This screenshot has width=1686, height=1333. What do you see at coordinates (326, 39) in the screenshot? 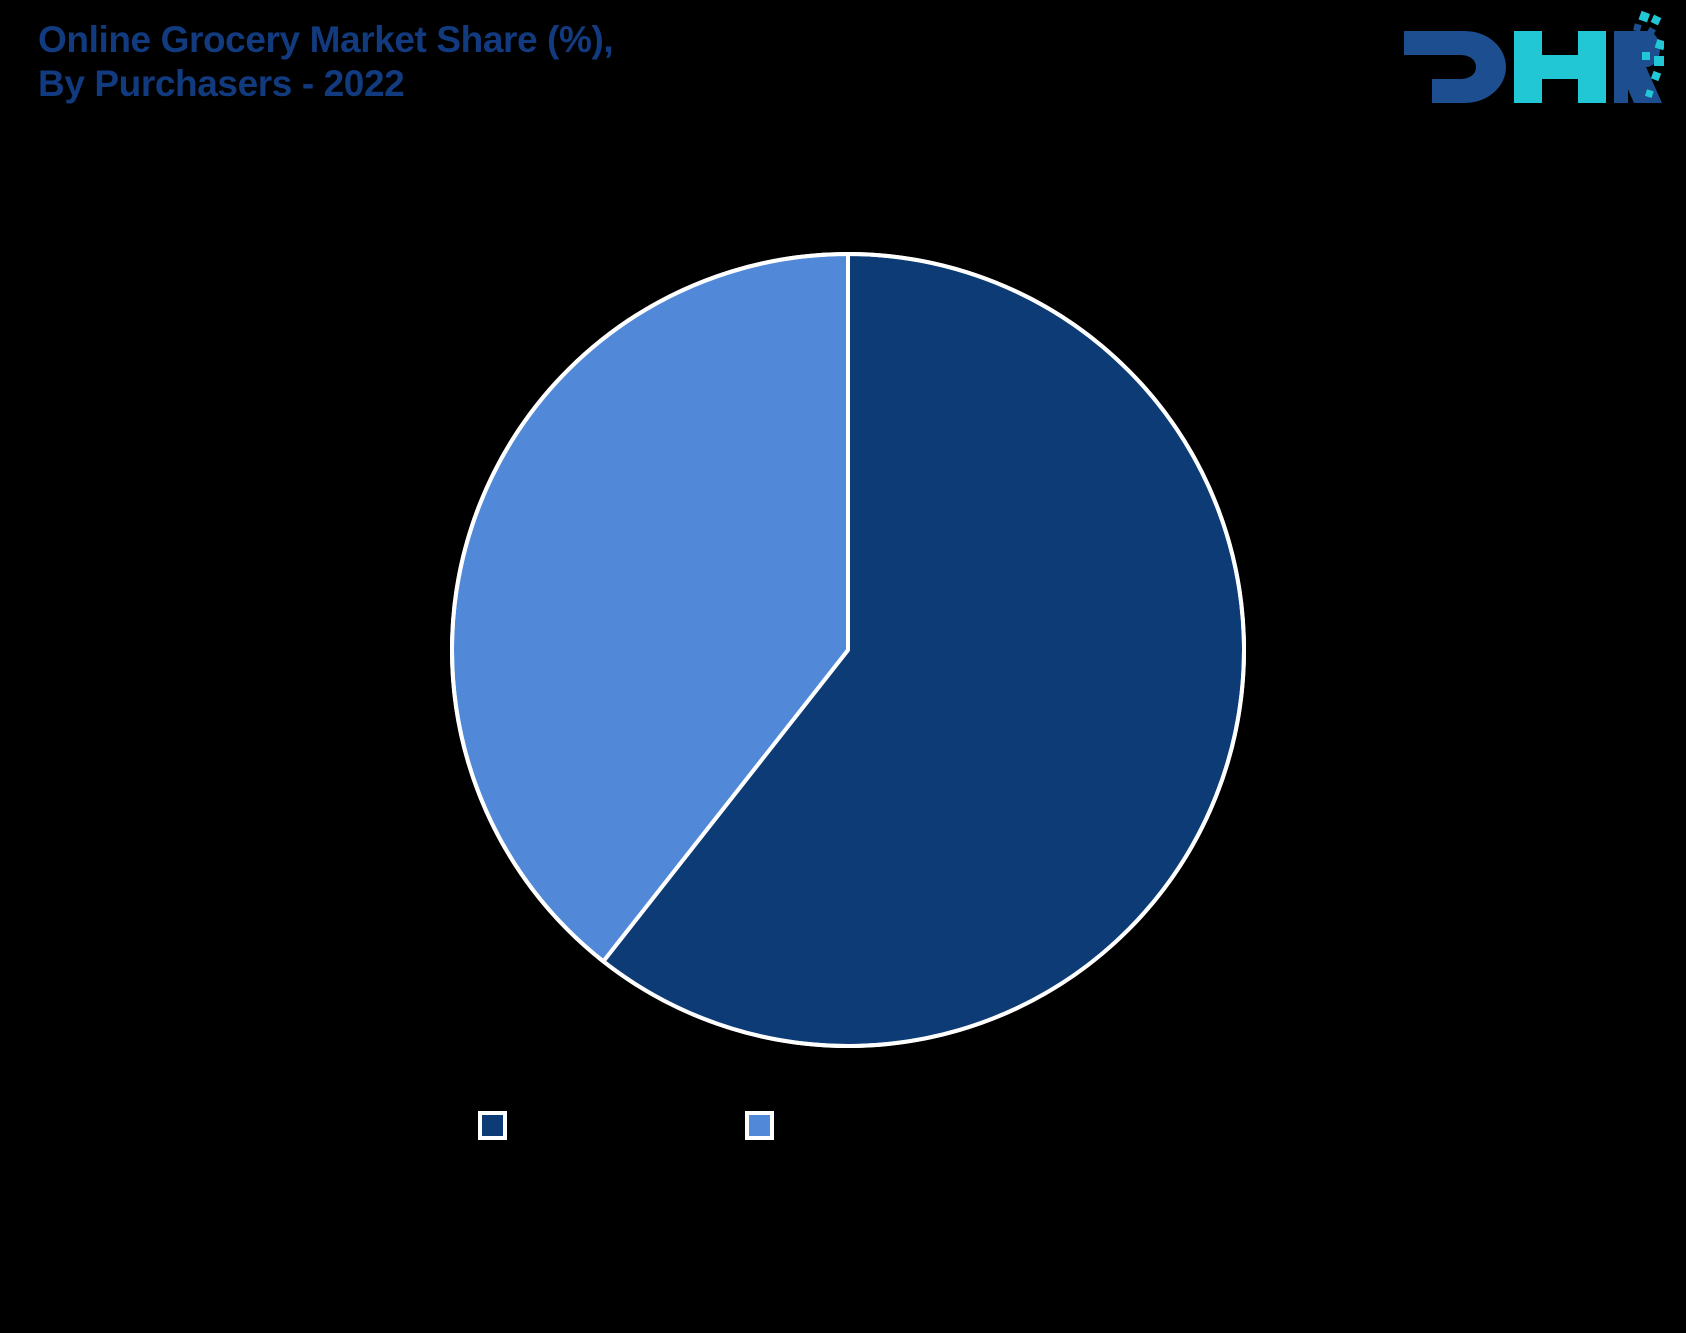
I see `chart-title-line-1: Online Grocery Market Share (%),` at bounding box center [326, 39].